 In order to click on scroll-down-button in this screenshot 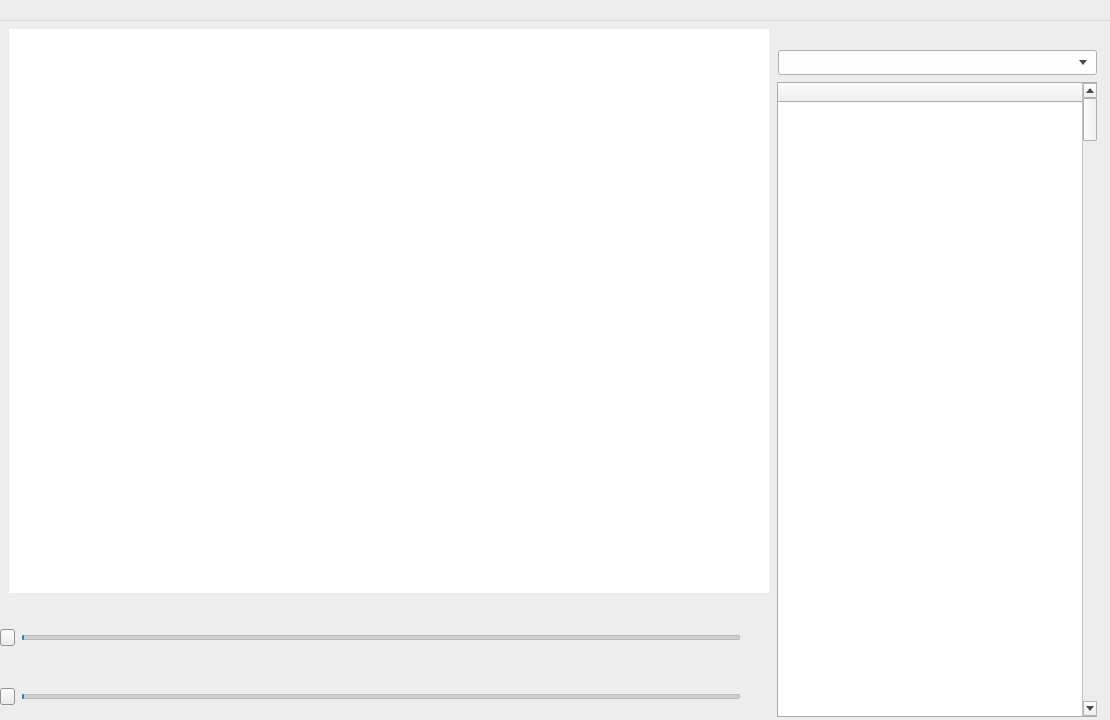, I will do `click(1090, 708)`.